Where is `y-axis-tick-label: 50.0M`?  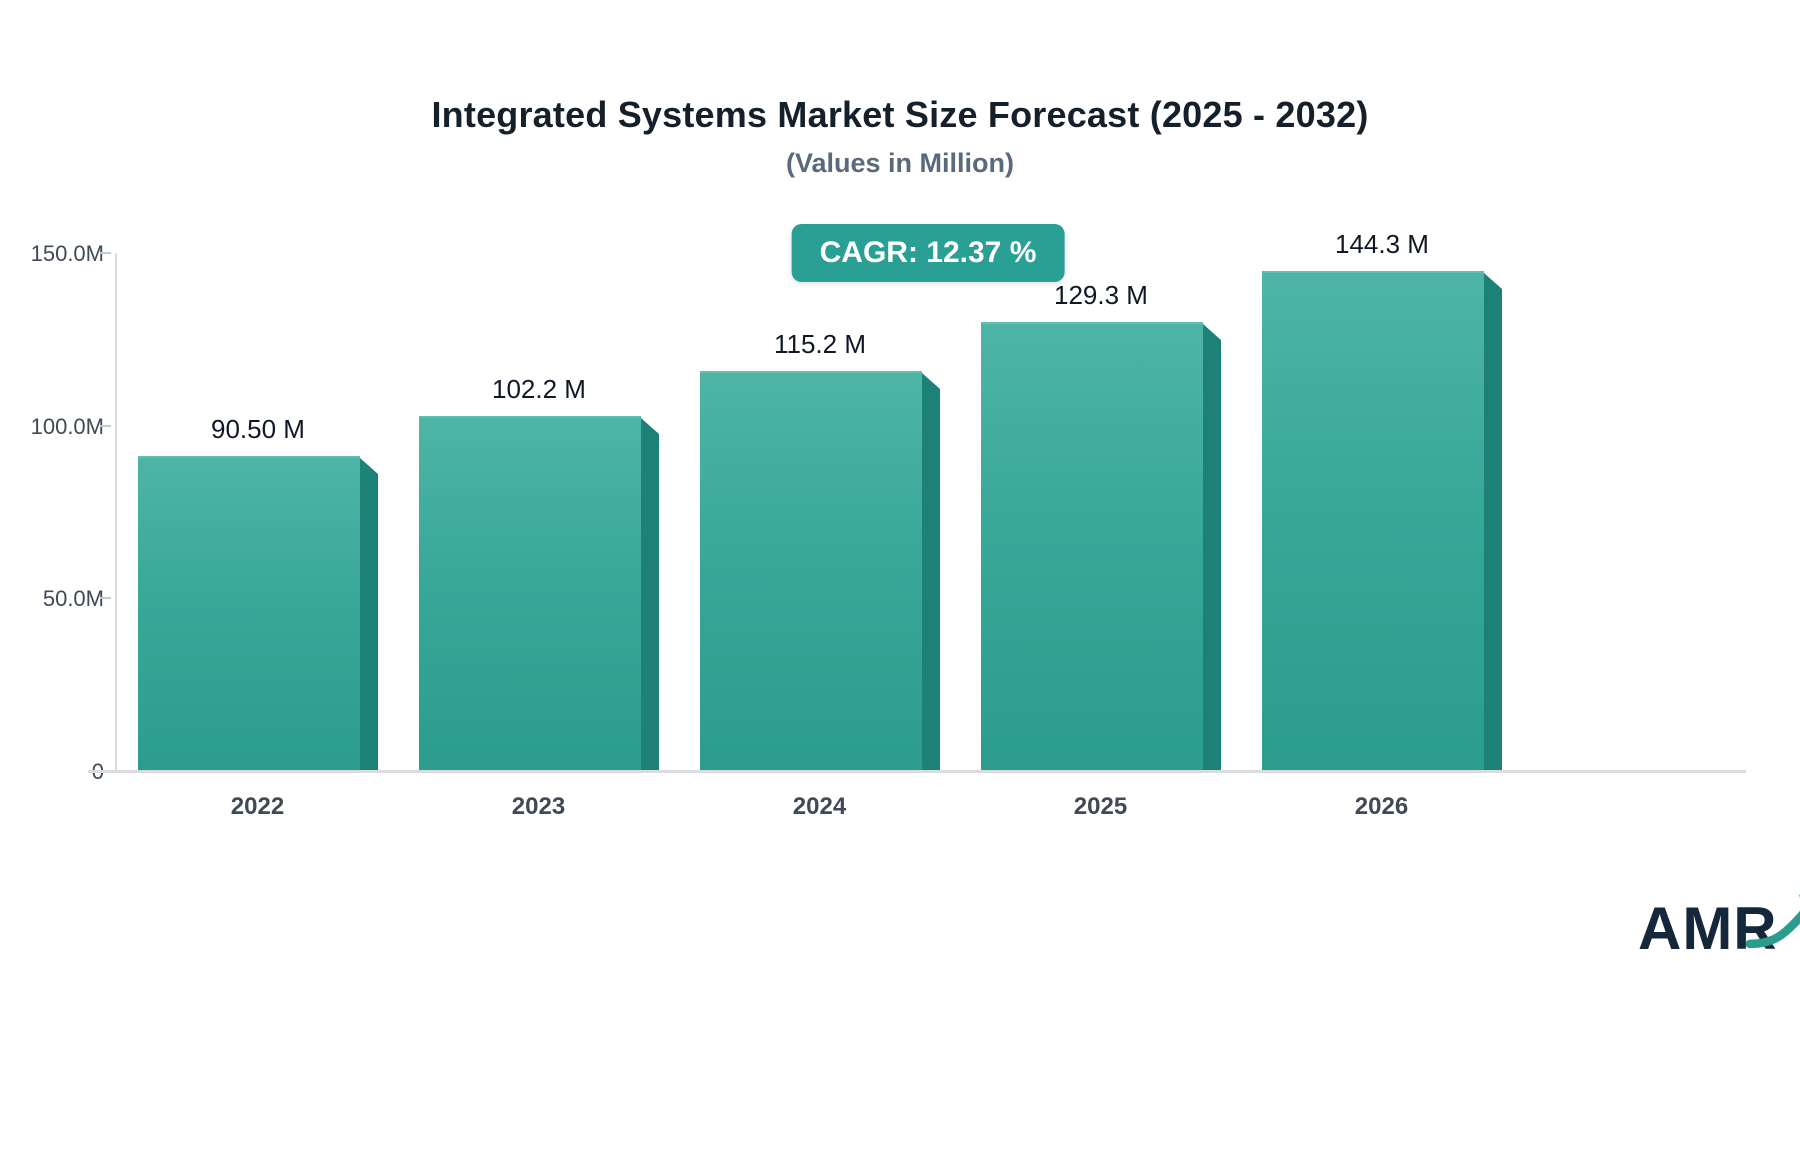
y-axis-tick-label: 50.0M is located at coordinates (73, 599).